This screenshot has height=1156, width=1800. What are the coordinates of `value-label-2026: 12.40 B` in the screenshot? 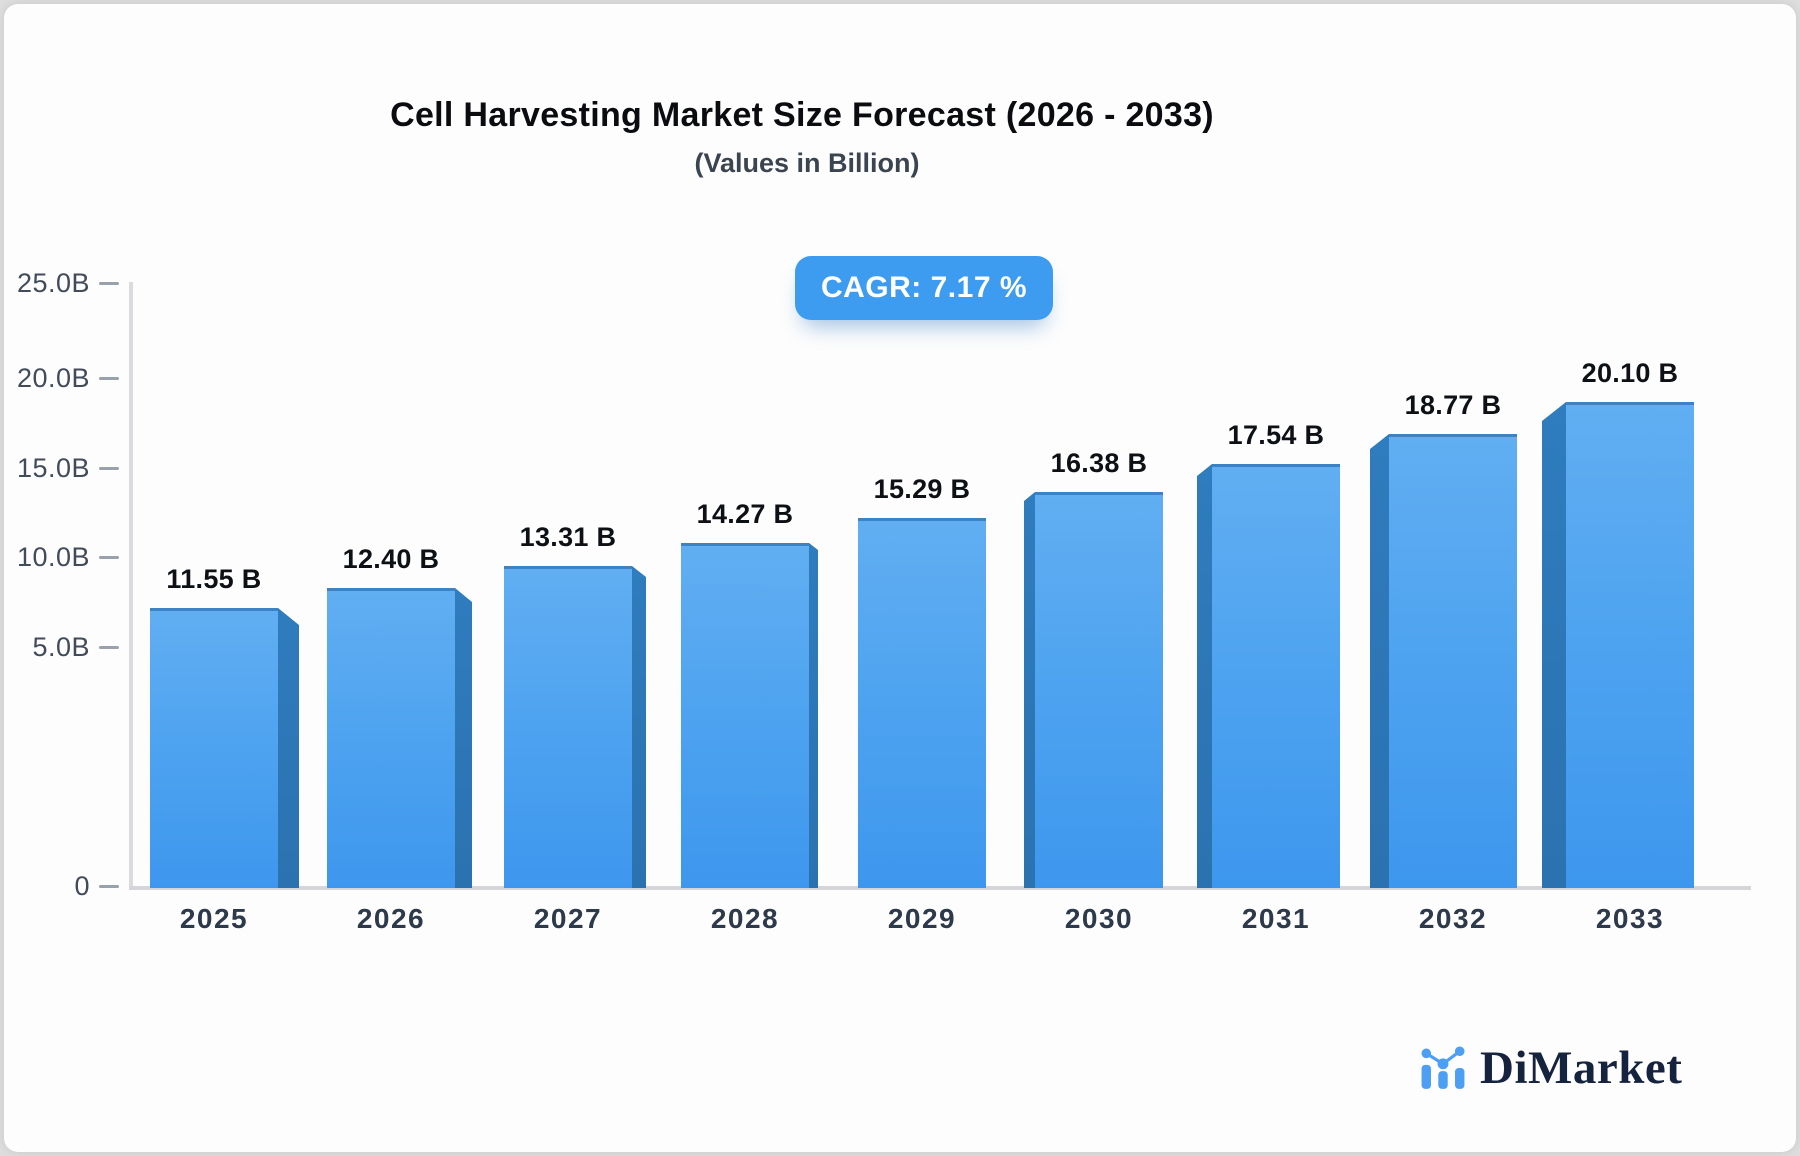 It's located at (391, 559).